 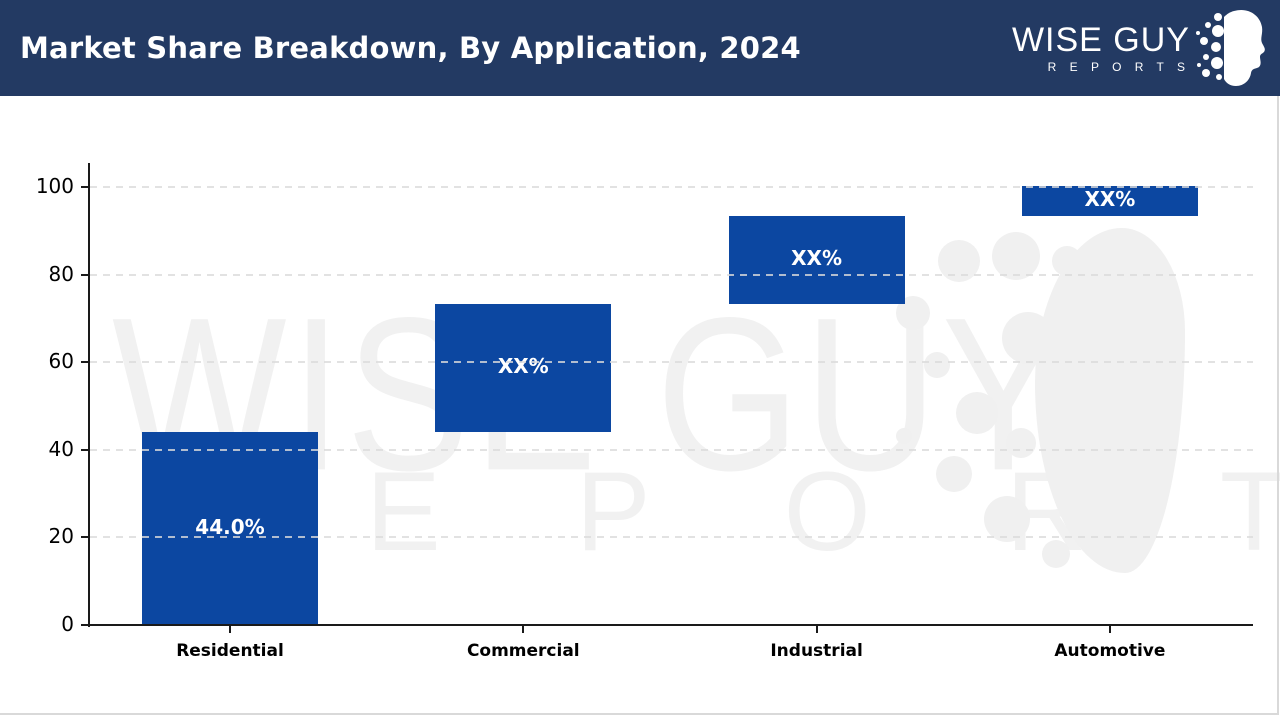 What do you see at coordinates (54, 186) in the screenshot?
I see `y-tick-label: 100` at bounding box center [54, 186].